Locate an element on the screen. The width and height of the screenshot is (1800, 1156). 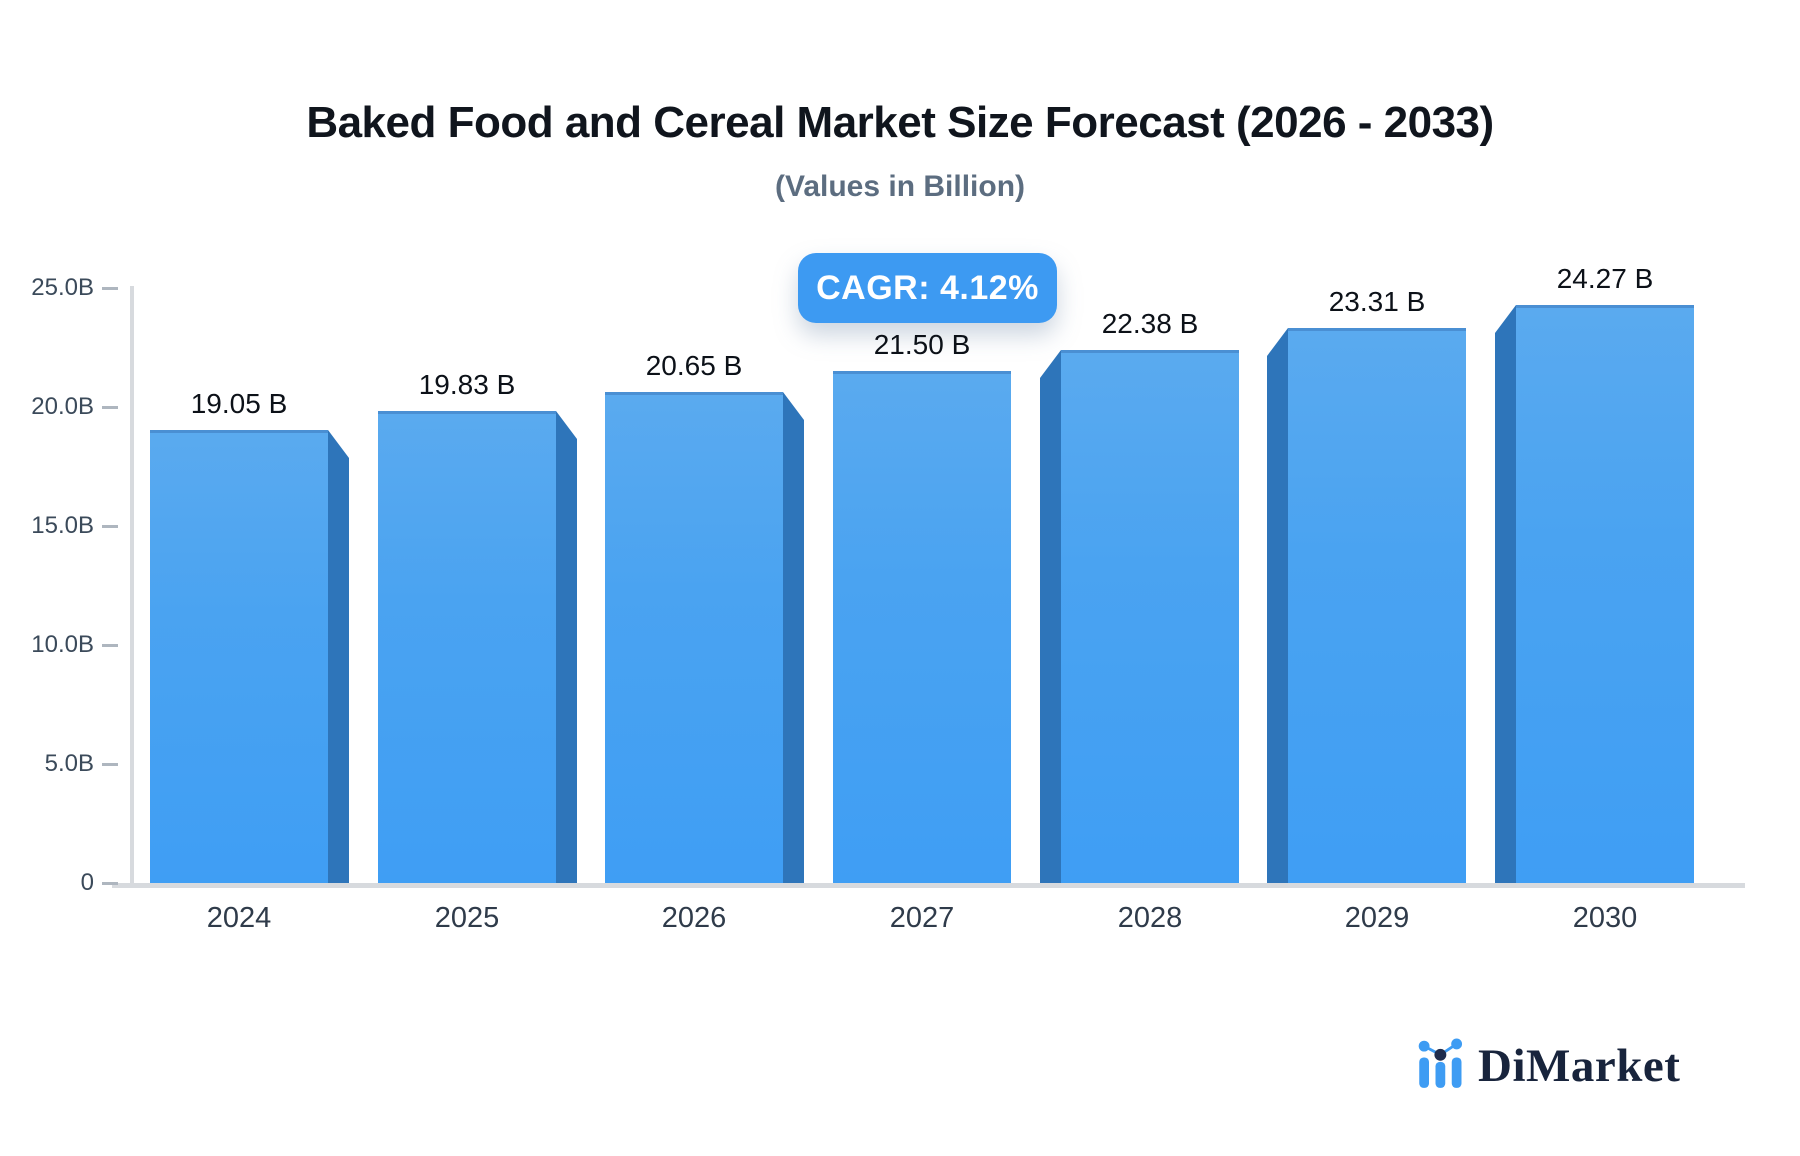
x-tick-label-2026: 2026 is located at coordinates (694, 918).